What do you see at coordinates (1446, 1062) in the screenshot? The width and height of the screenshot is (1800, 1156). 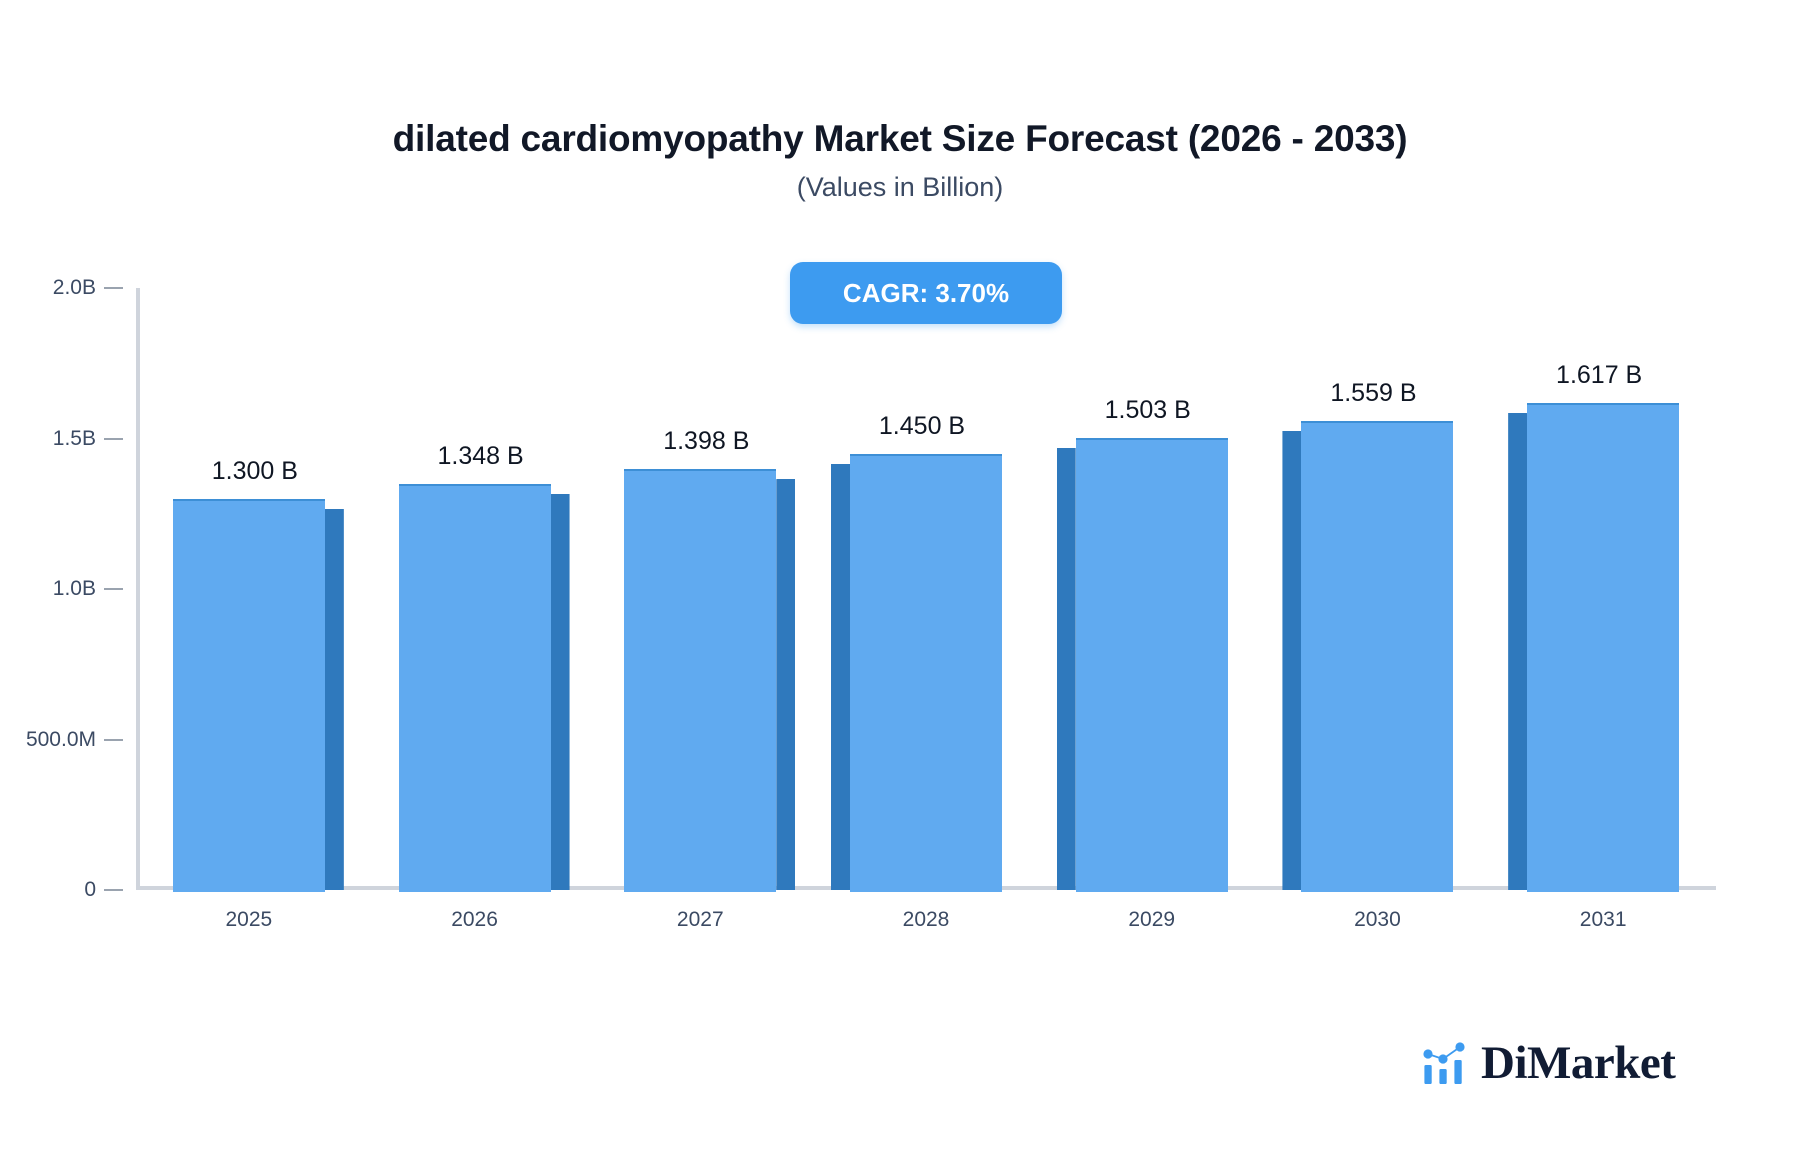 I see `bar-chart-icon` at bounding box center [1446, 1062].